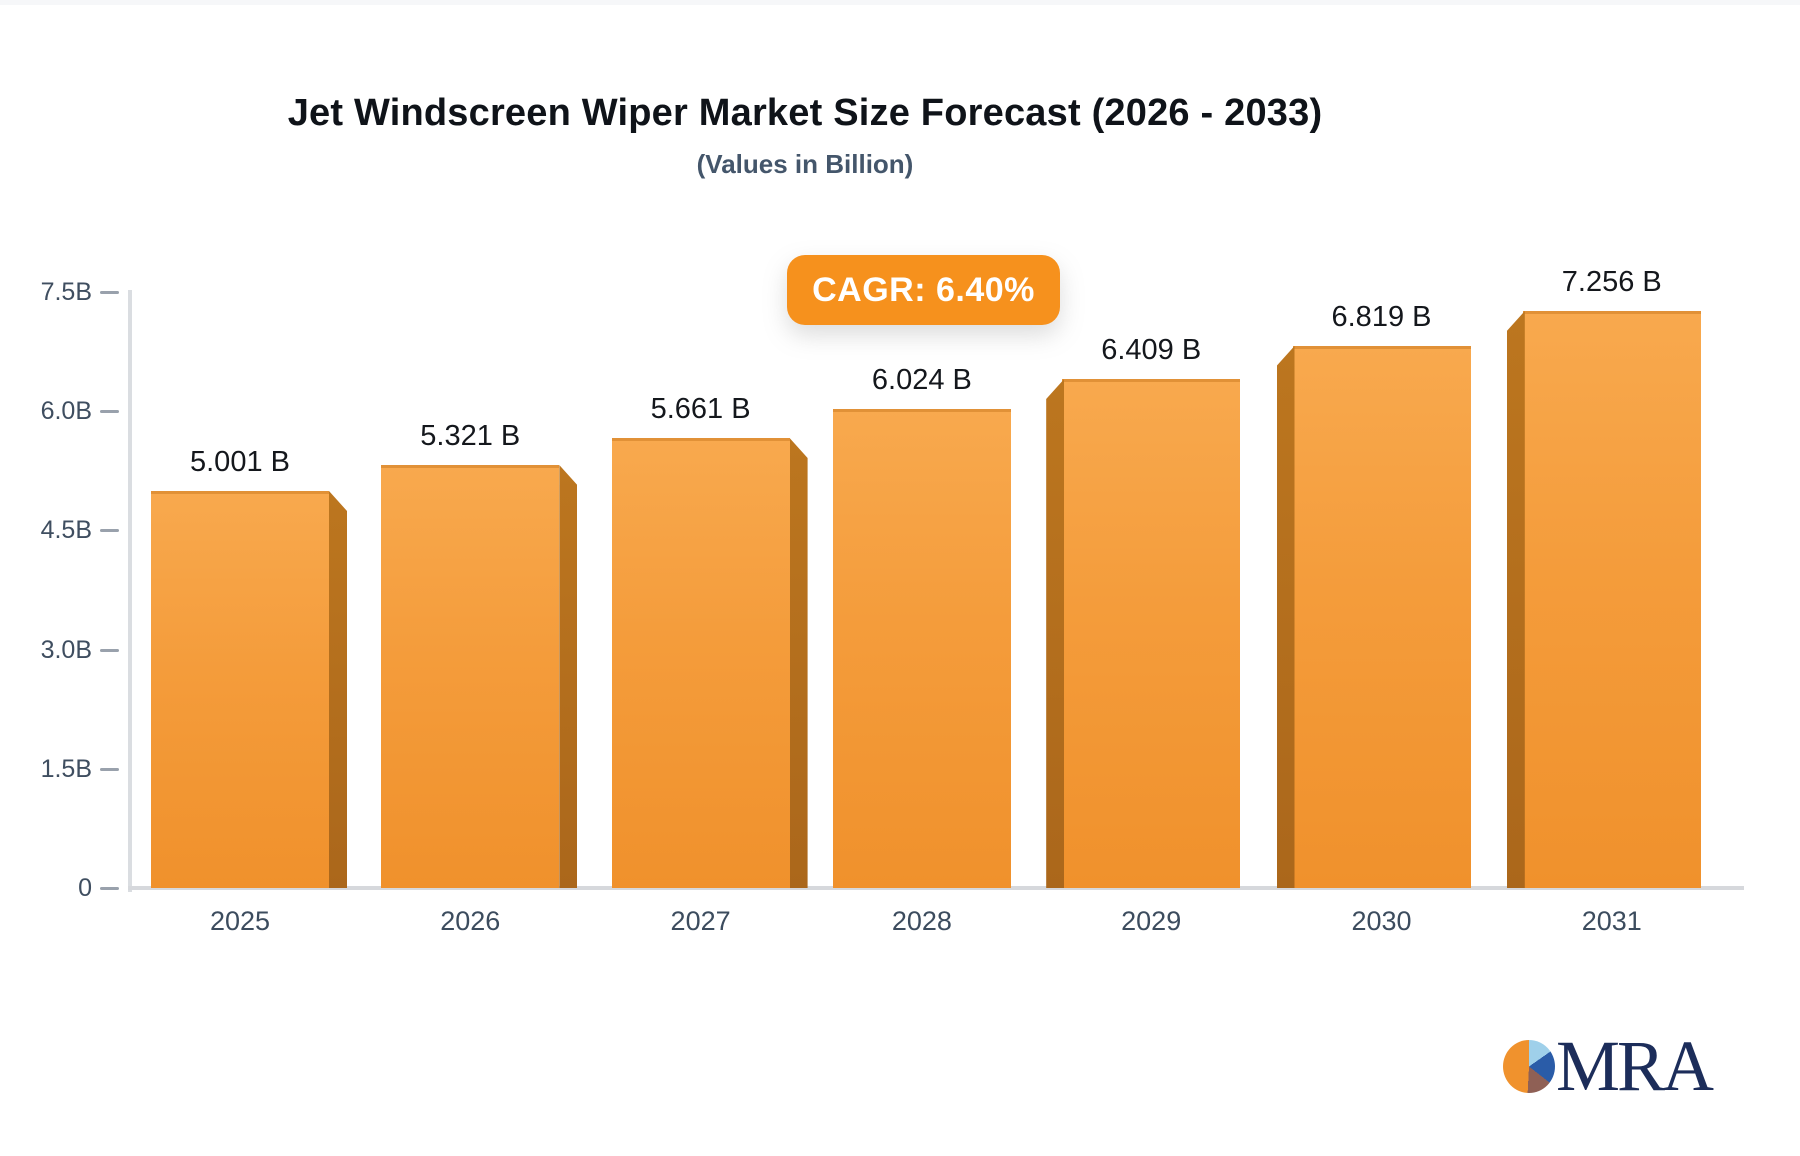 This screenshot has height=1156, width=1800. I want to click on bar-2029-3d-side, so click(1055, 633).